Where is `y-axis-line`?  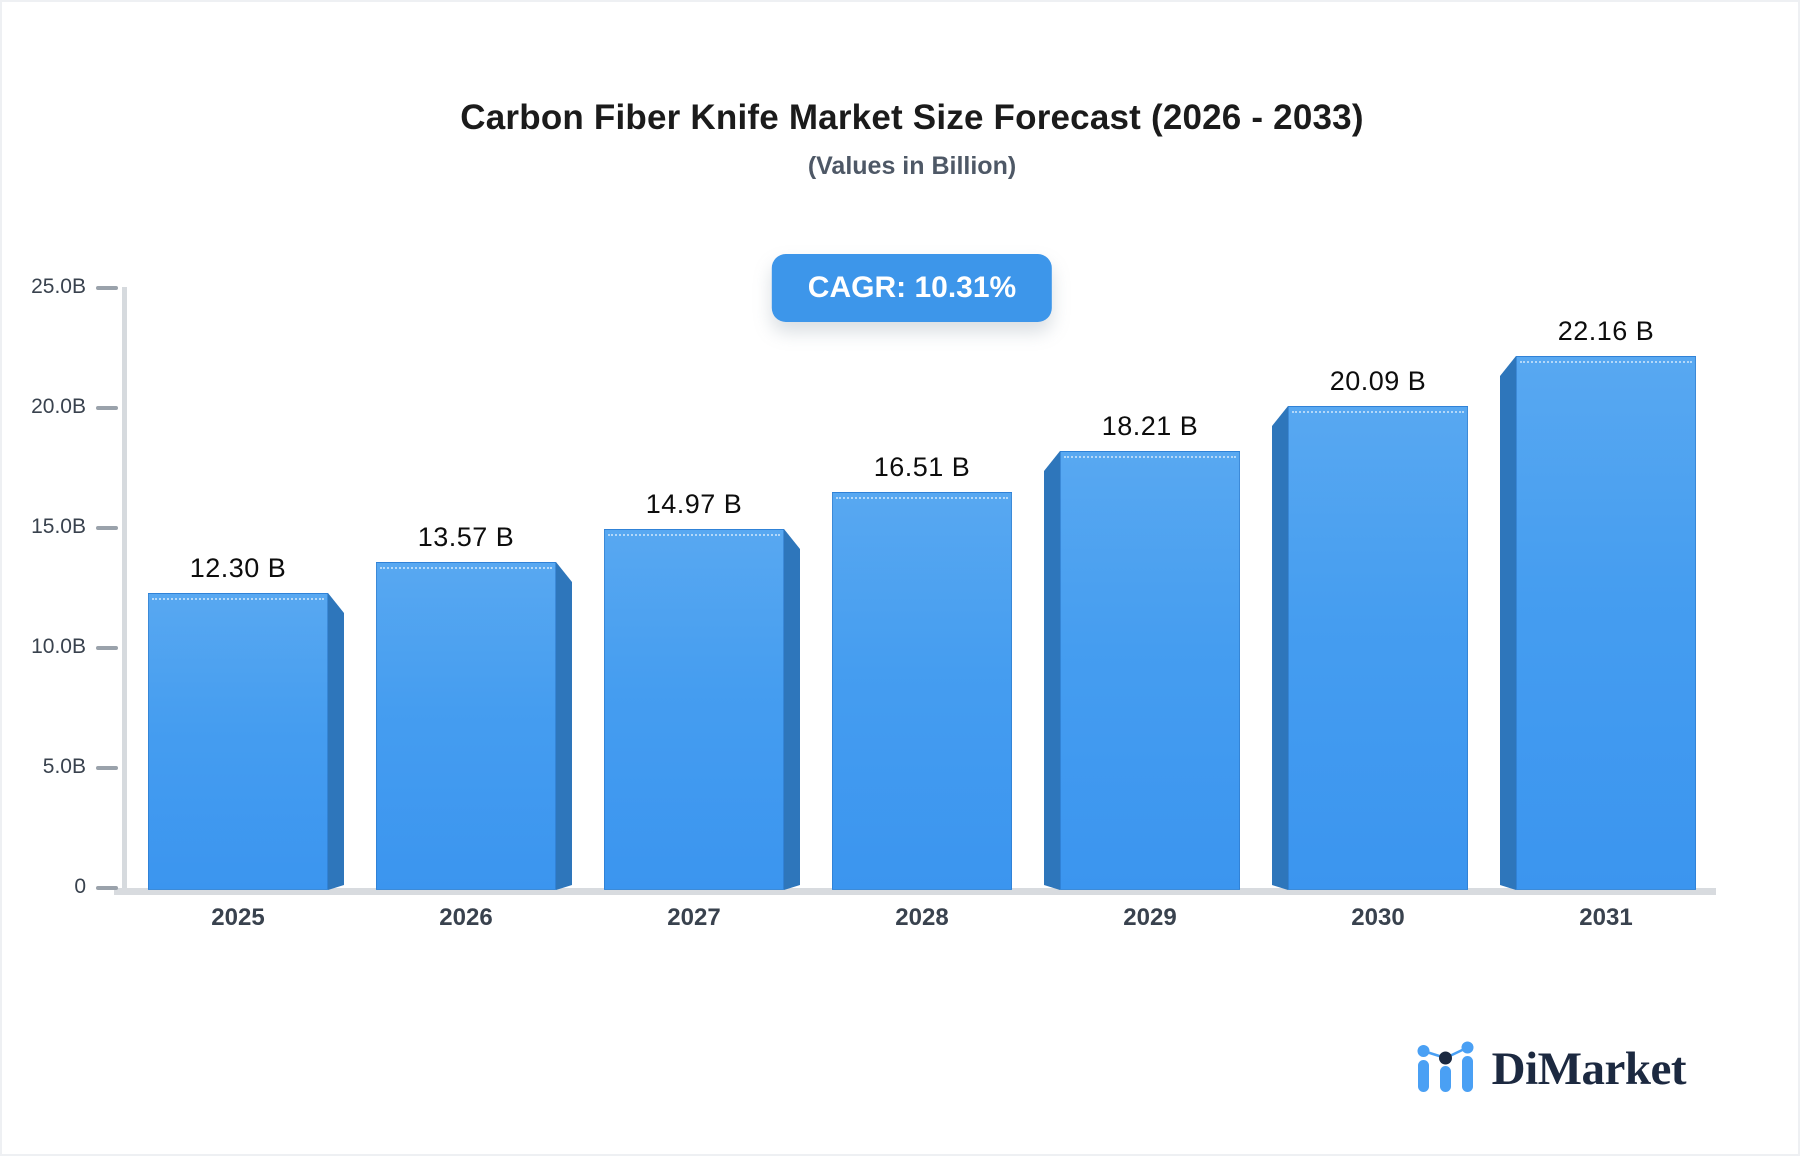 y-axis-line is located at coordinates (124, 591).